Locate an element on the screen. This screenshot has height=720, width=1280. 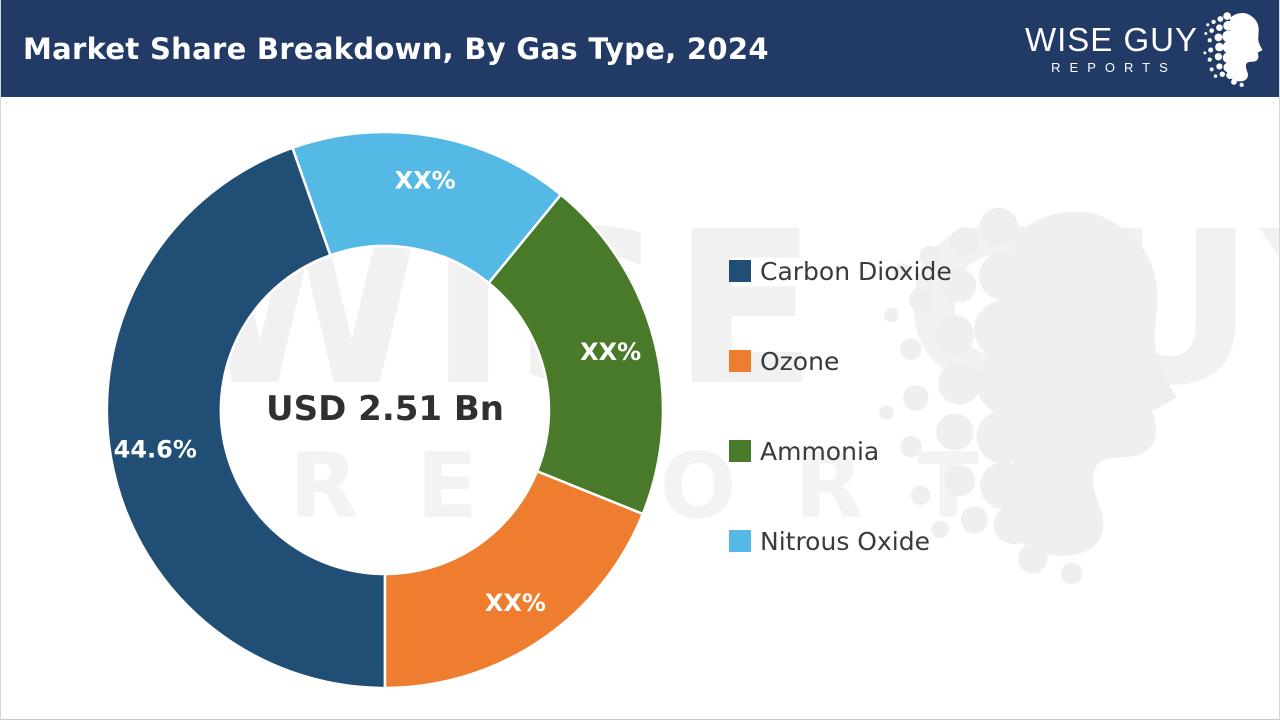
donut-slice-nitrous-oxide is located at coordinates (427, 207).